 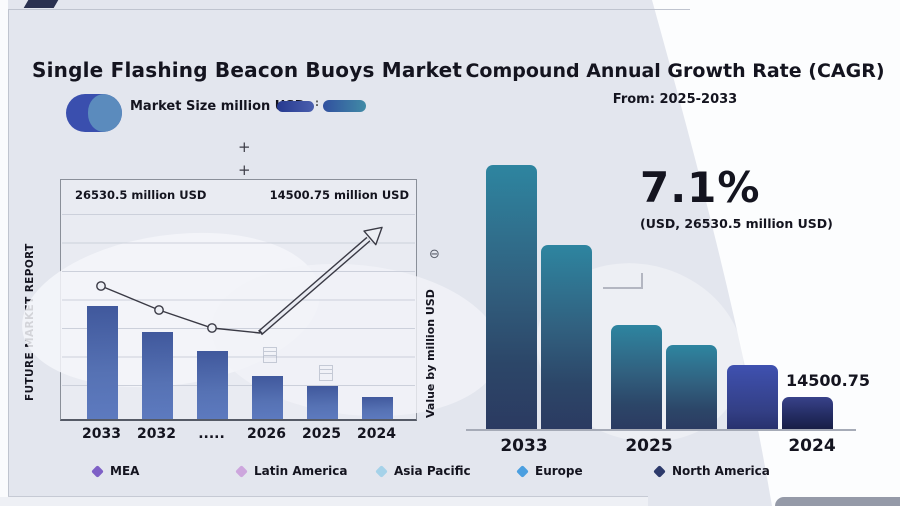 What do you see at coordinates (322, 402) in the screenshot?
I see `market-size-bar-2025` at bounding box center [322, 402].